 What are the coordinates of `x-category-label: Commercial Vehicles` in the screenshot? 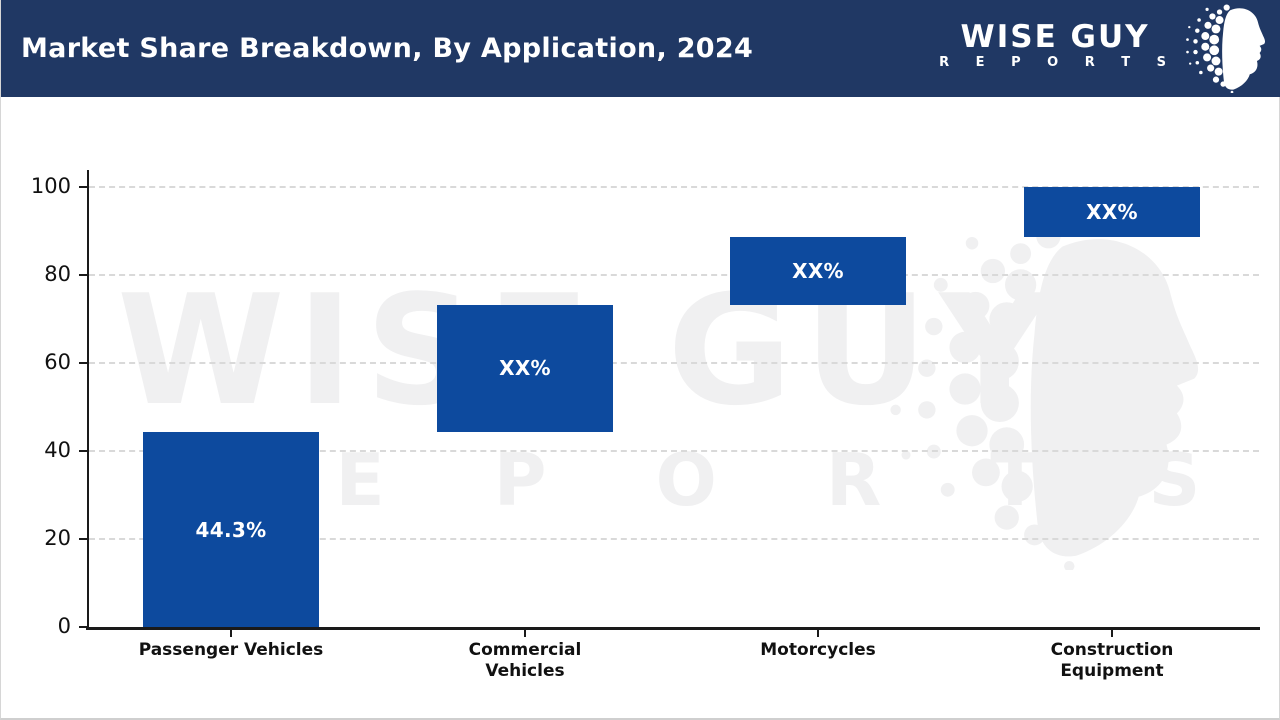 It's located at (525, 661).